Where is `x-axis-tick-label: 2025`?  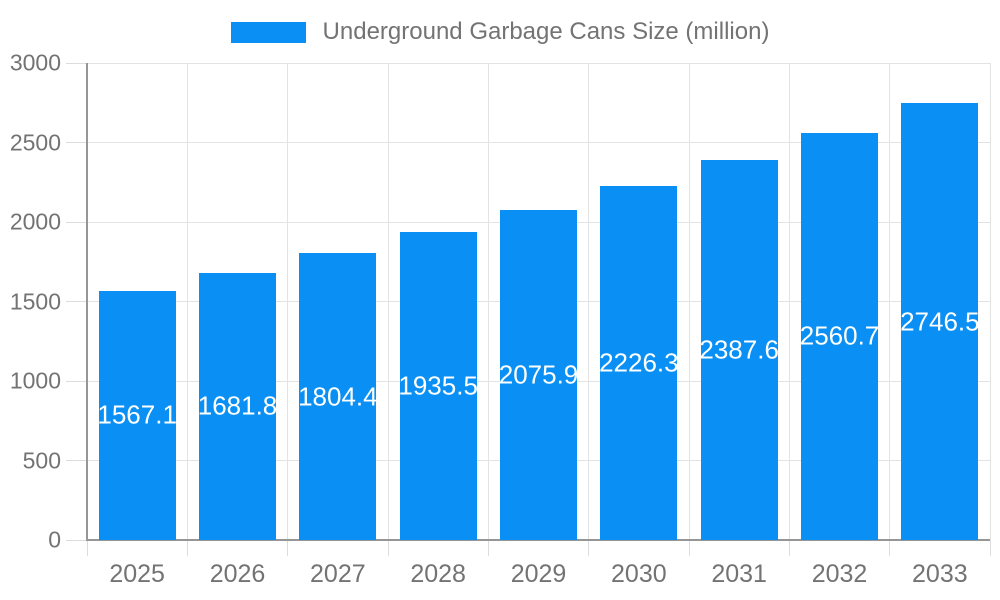
x-axis-tick-label: 2025 is located at coordinates (137, 574).